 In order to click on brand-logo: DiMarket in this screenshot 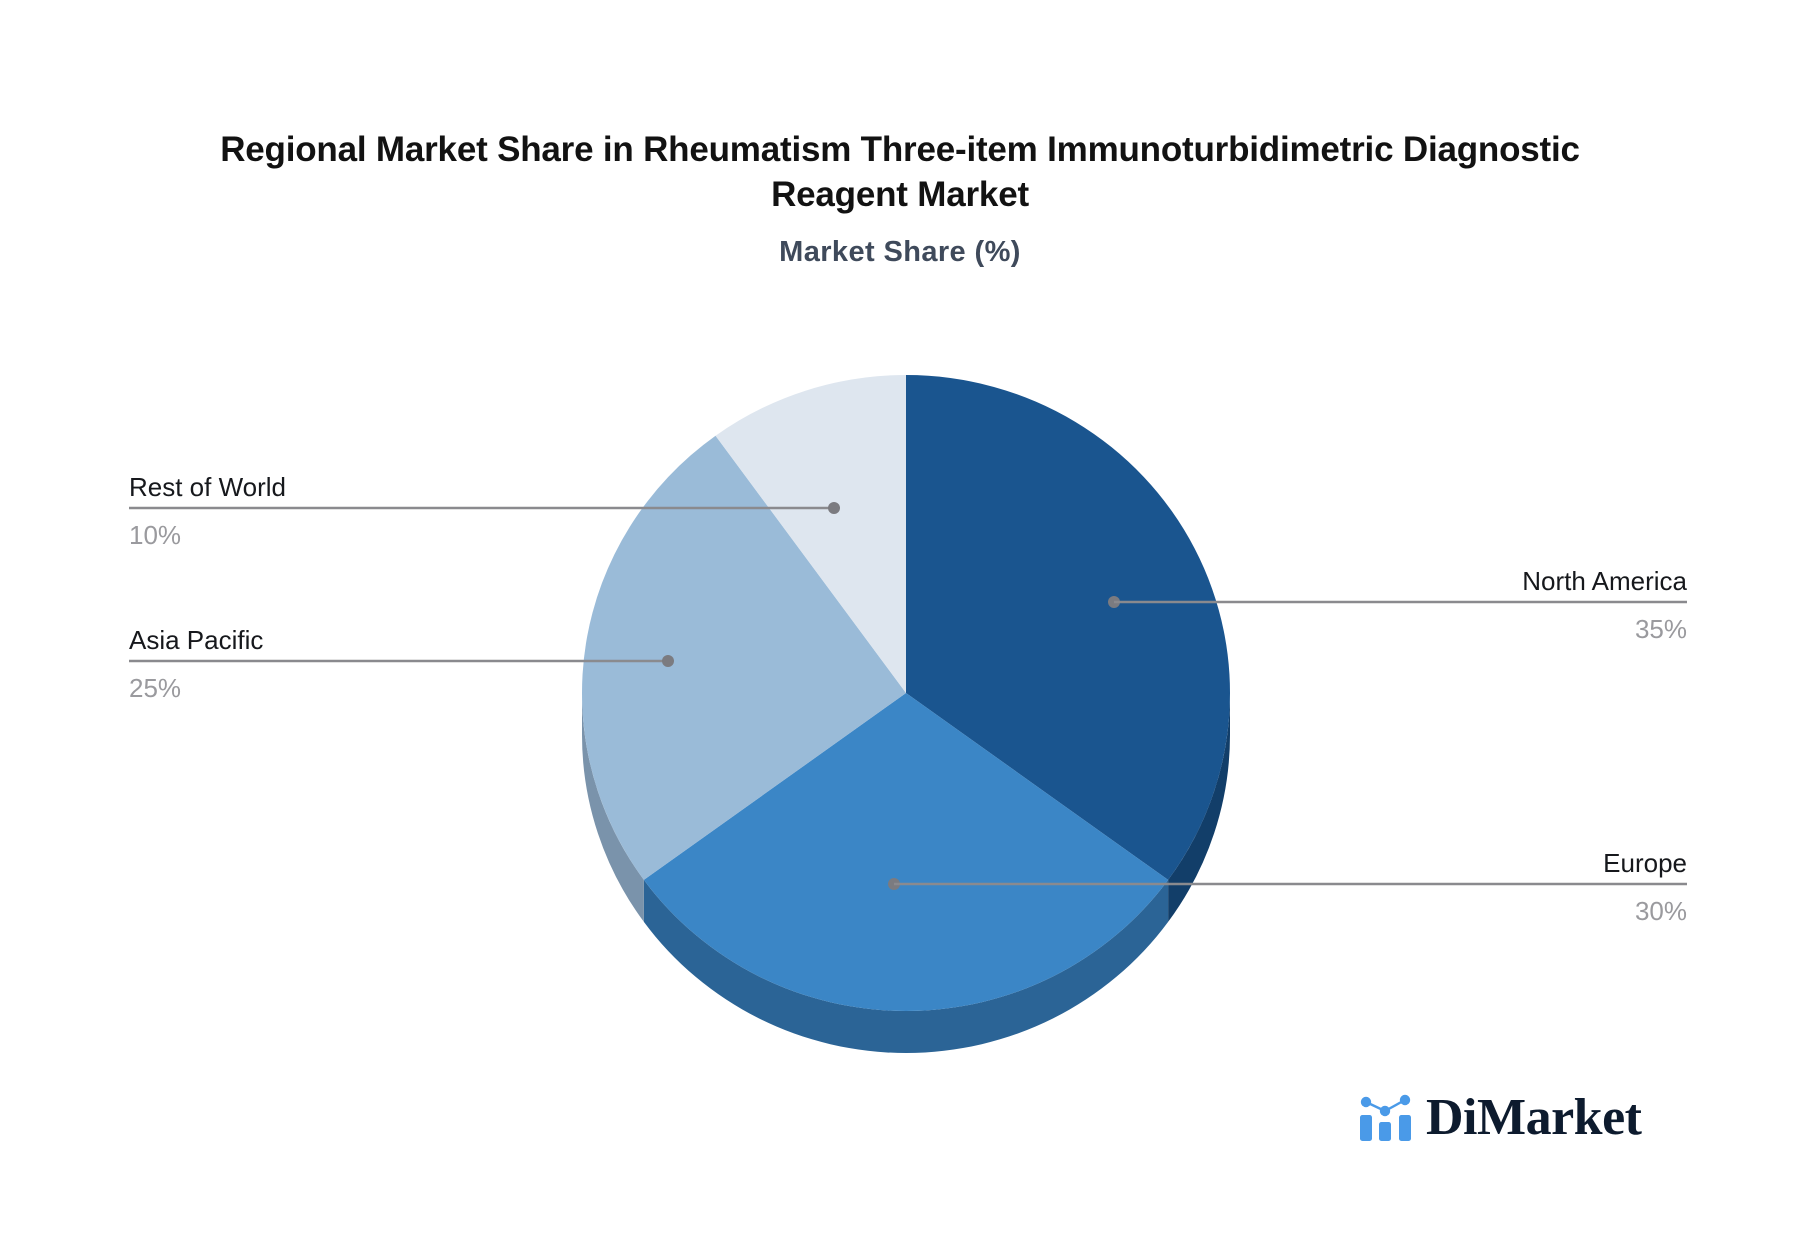, I will do `click(1500, 1117)`.